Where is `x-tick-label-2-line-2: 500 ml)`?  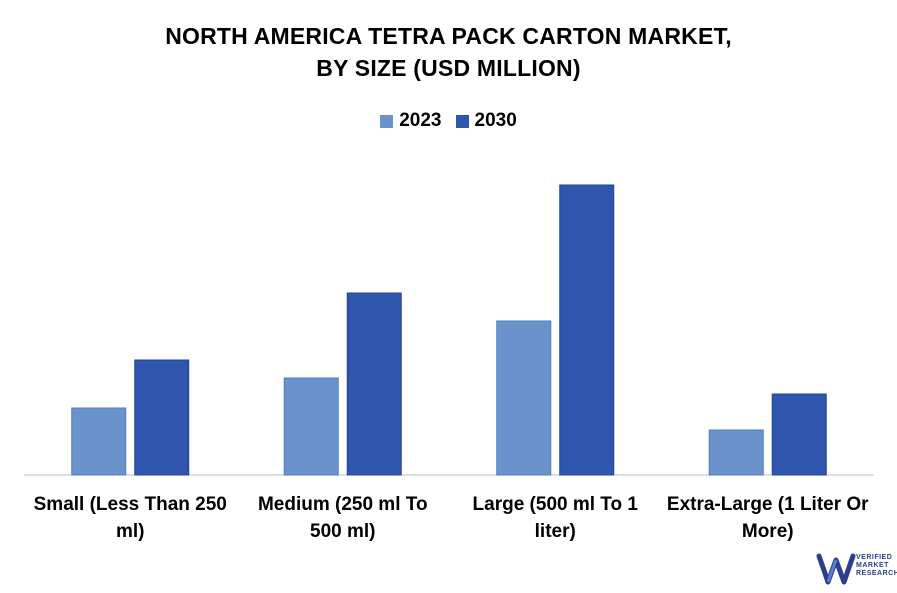
x-tick-label-2-line-2: 500 ml) is located at coordinates (343, 531).